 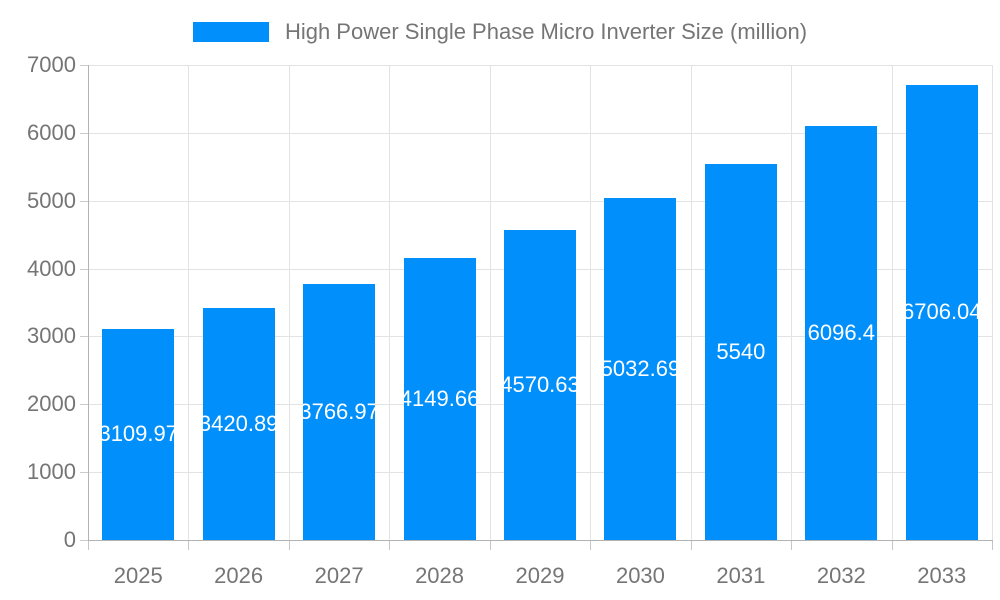 I want to click on bar-2028: 4149.66, so click(x=439, y=399).